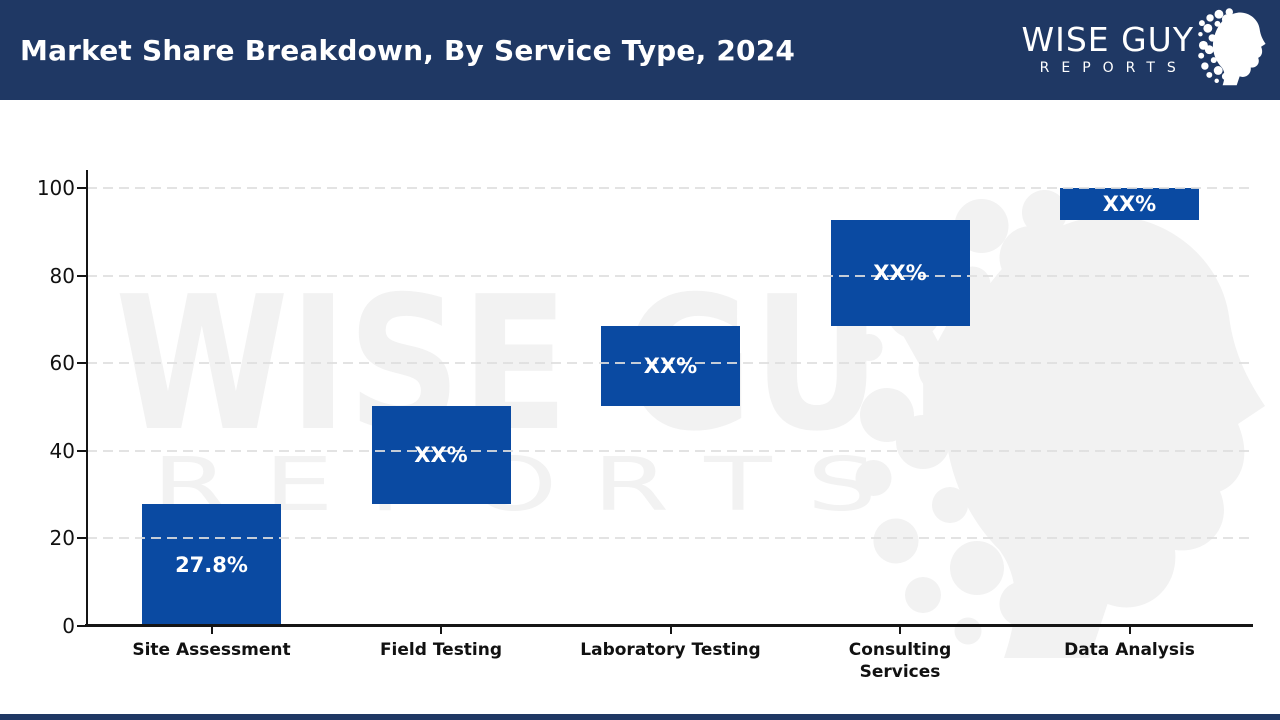  I want to click on brand-subname: REPORTS, so click(1113, 67).